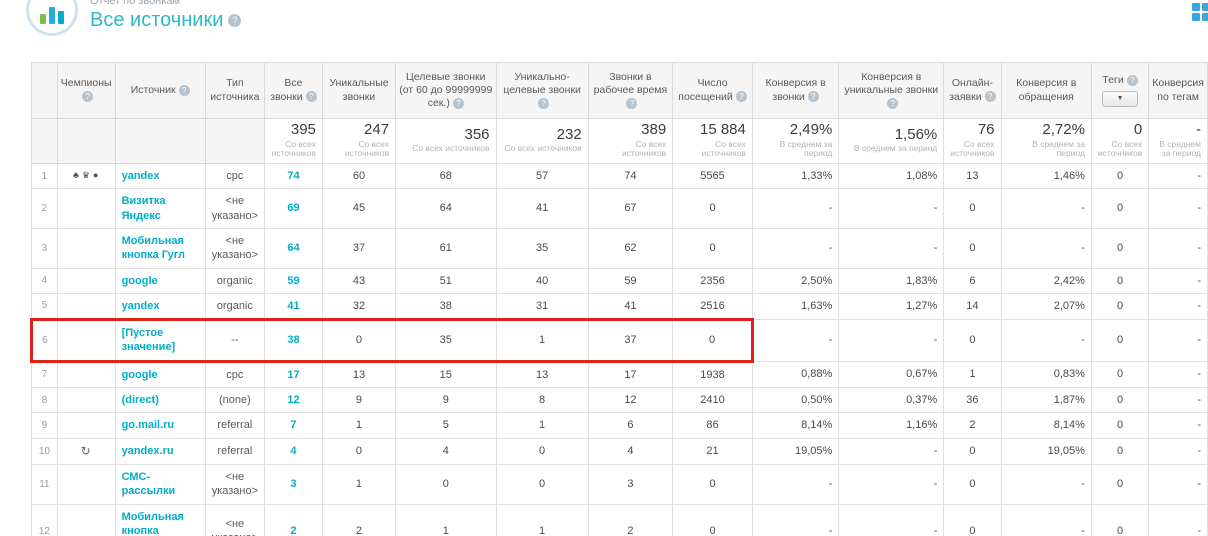  Describe the element at coordinates (542, 141) in the screenshot. I see `total-cell-unique-target-calls: 232 Со всех источников` at that location.